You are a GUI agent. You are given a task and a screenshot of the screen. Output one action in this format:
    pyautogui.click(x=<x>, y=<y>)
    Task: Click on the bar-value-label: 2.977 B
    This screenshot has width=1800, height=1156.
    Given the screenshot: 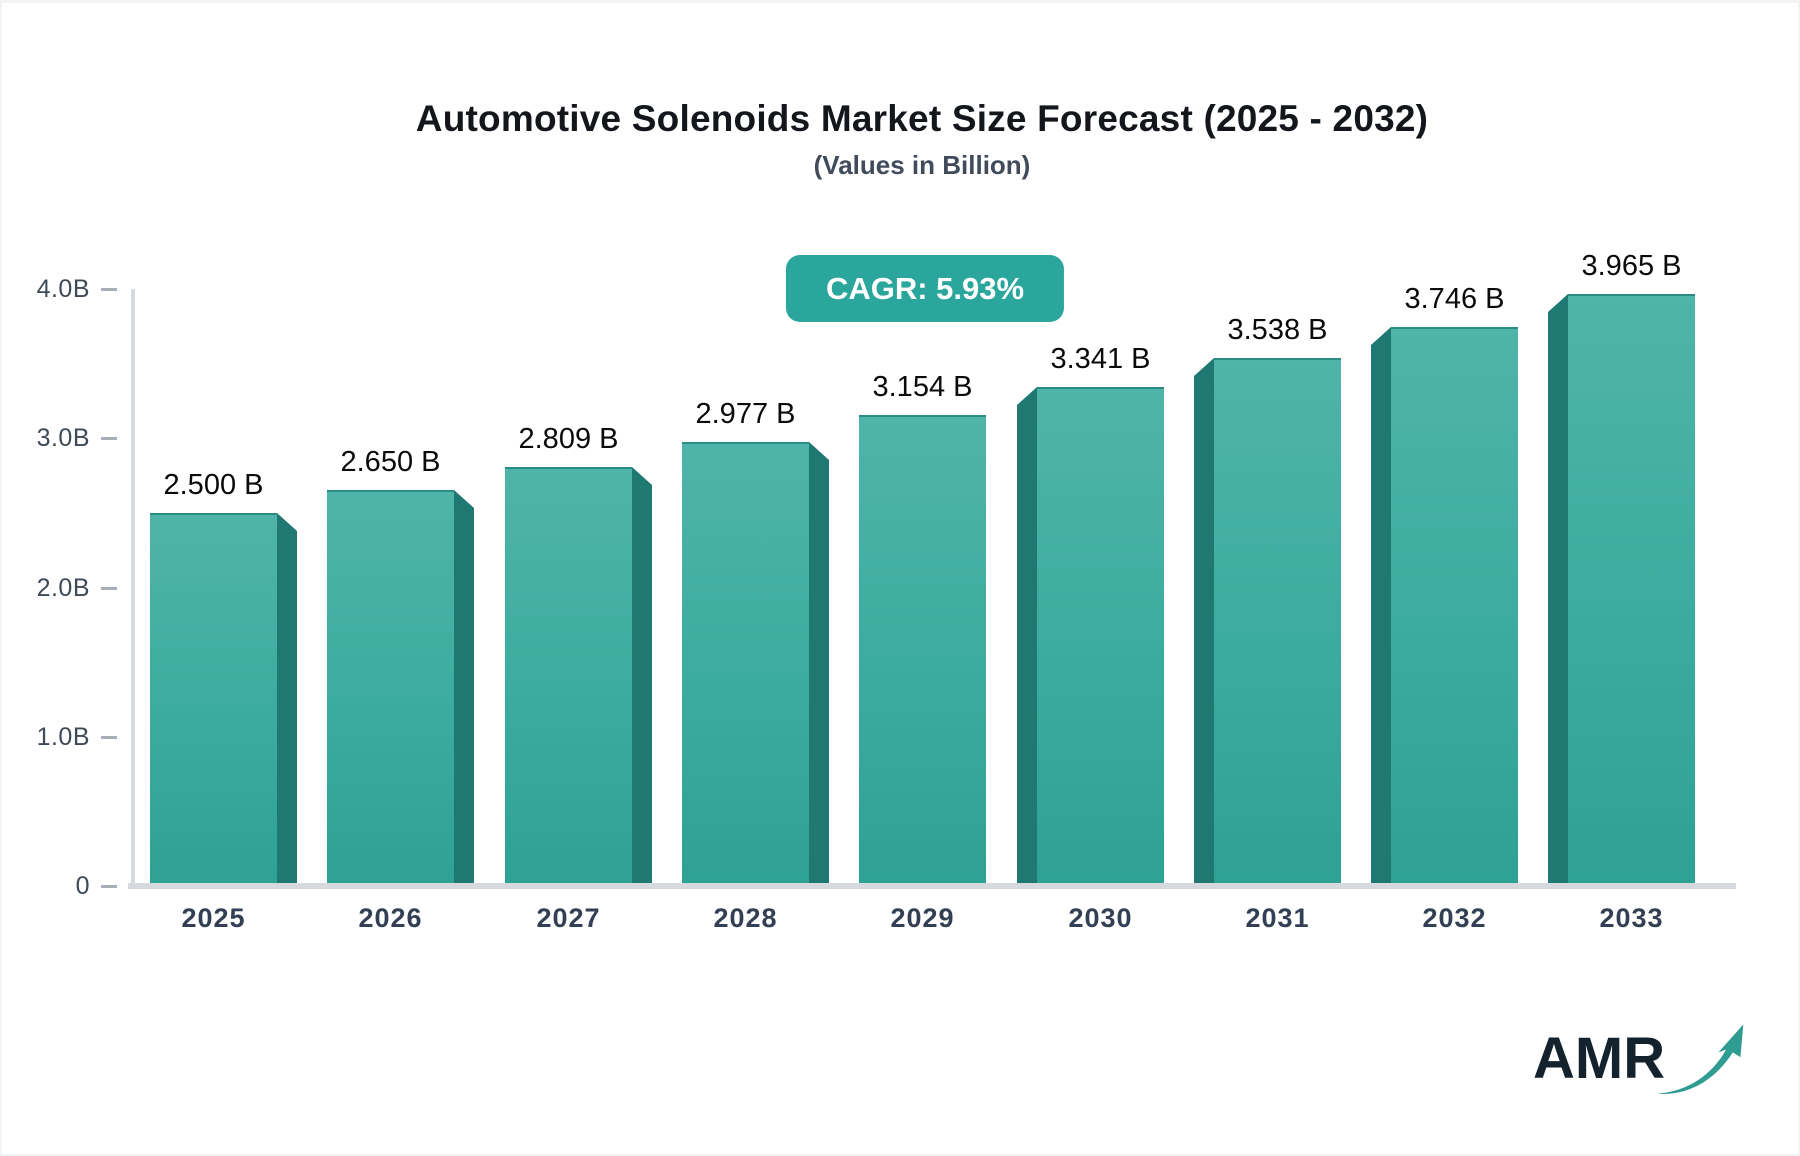 What is the action you would take?
    pyautogui.click(x=745, y=414)
    